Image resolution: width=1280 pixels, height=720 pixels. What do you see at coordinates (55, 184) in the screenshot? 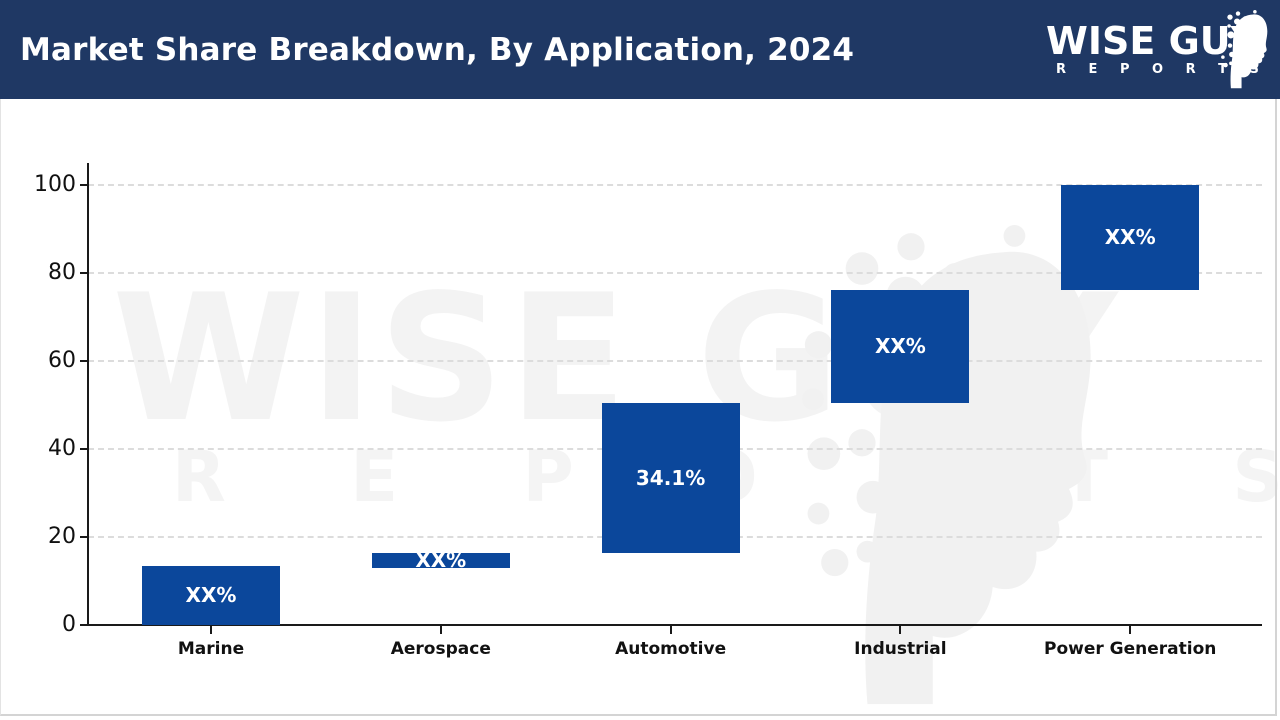
I see `y-axis-tick-label: 100` at bounding box center [55, 184].